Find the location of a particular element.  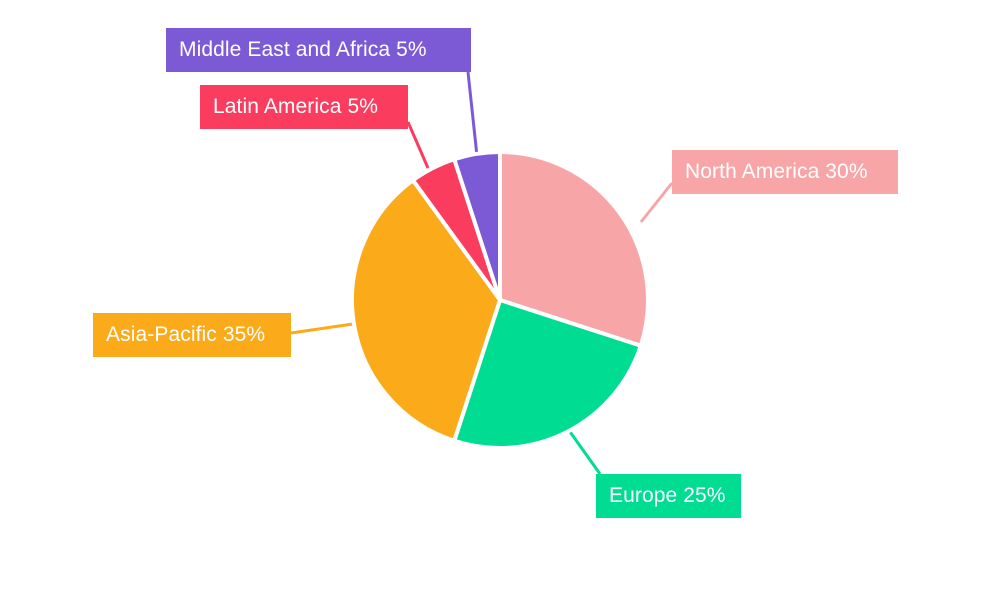

slice-label-asia-pacific: Asia-Pacific 35% is located at coordinates (192, 335).